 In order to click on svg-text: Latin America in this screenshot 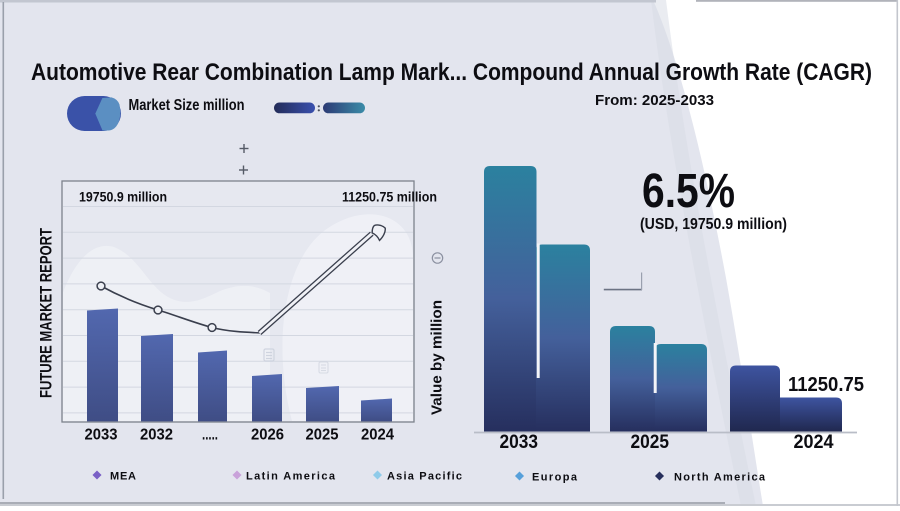, I will do `click(291, 477)`.